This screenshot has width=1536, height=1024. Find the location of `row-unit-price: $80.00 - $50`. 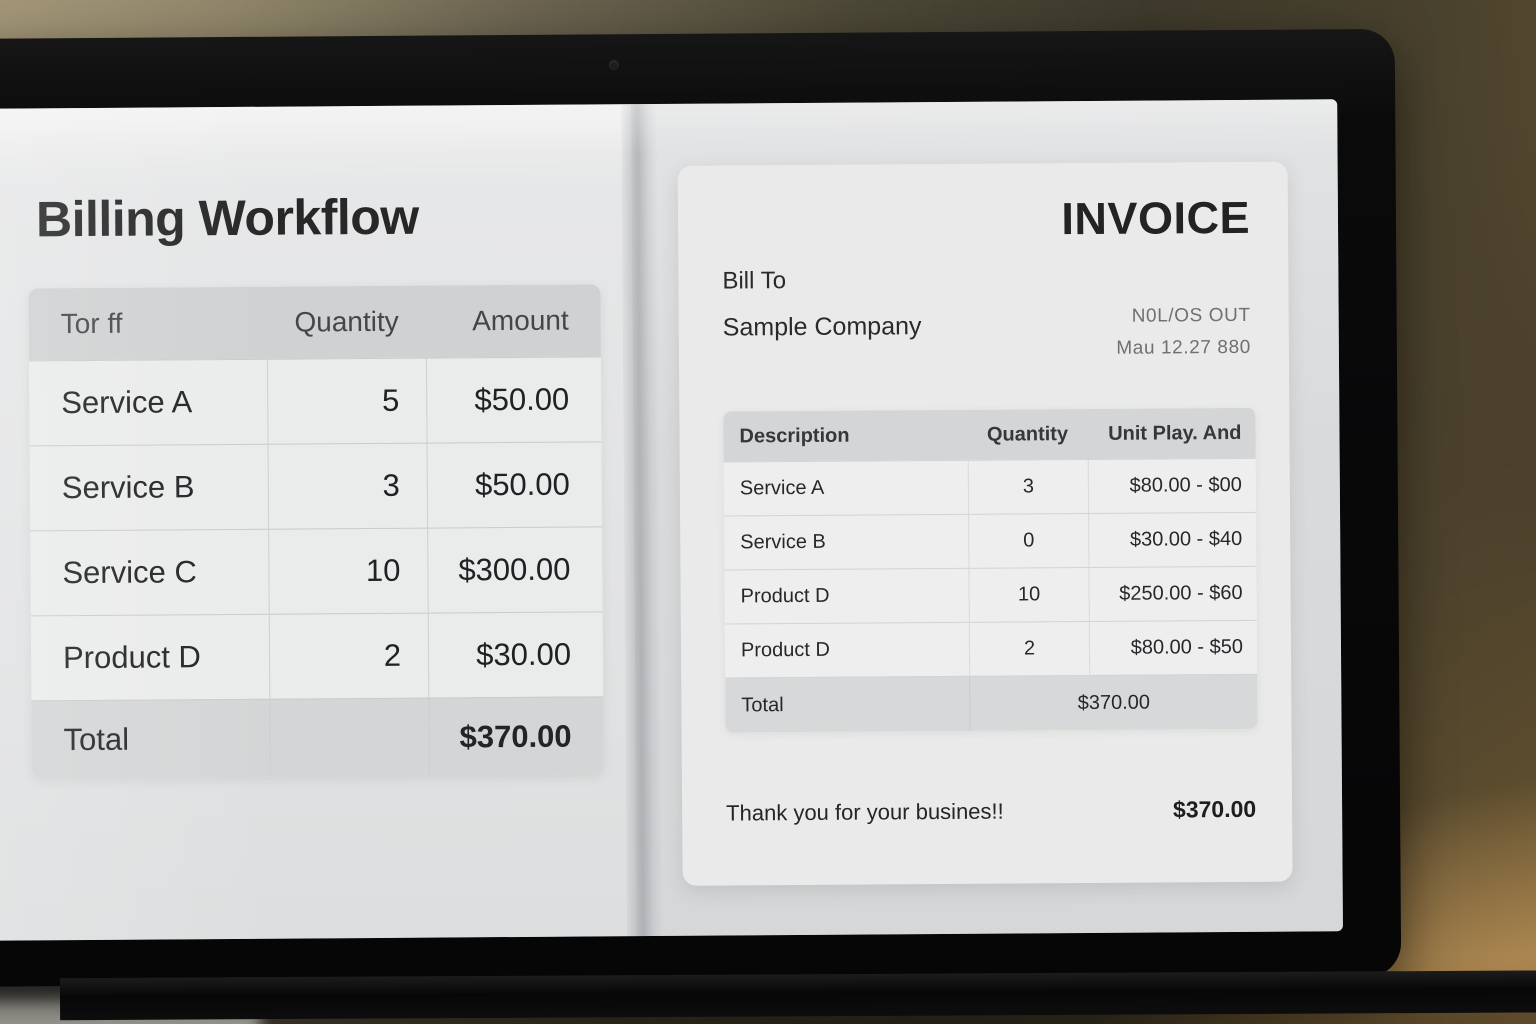

row-unit-price: $80.00 - $50 is located at coordinates (1173, 648).